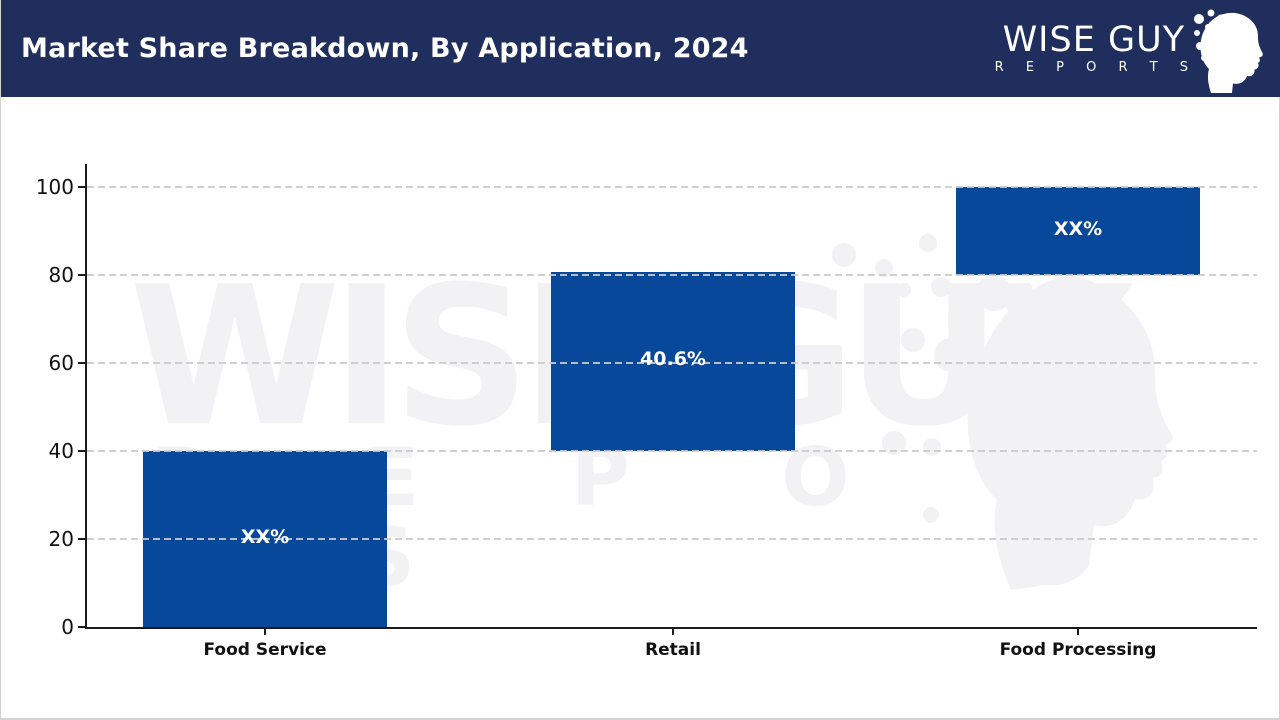 The height and width of the screenshot is (720, 1280). Describe the element at coordinates (86, 396) in the screenshot. I see `y-axis-line` at that location.